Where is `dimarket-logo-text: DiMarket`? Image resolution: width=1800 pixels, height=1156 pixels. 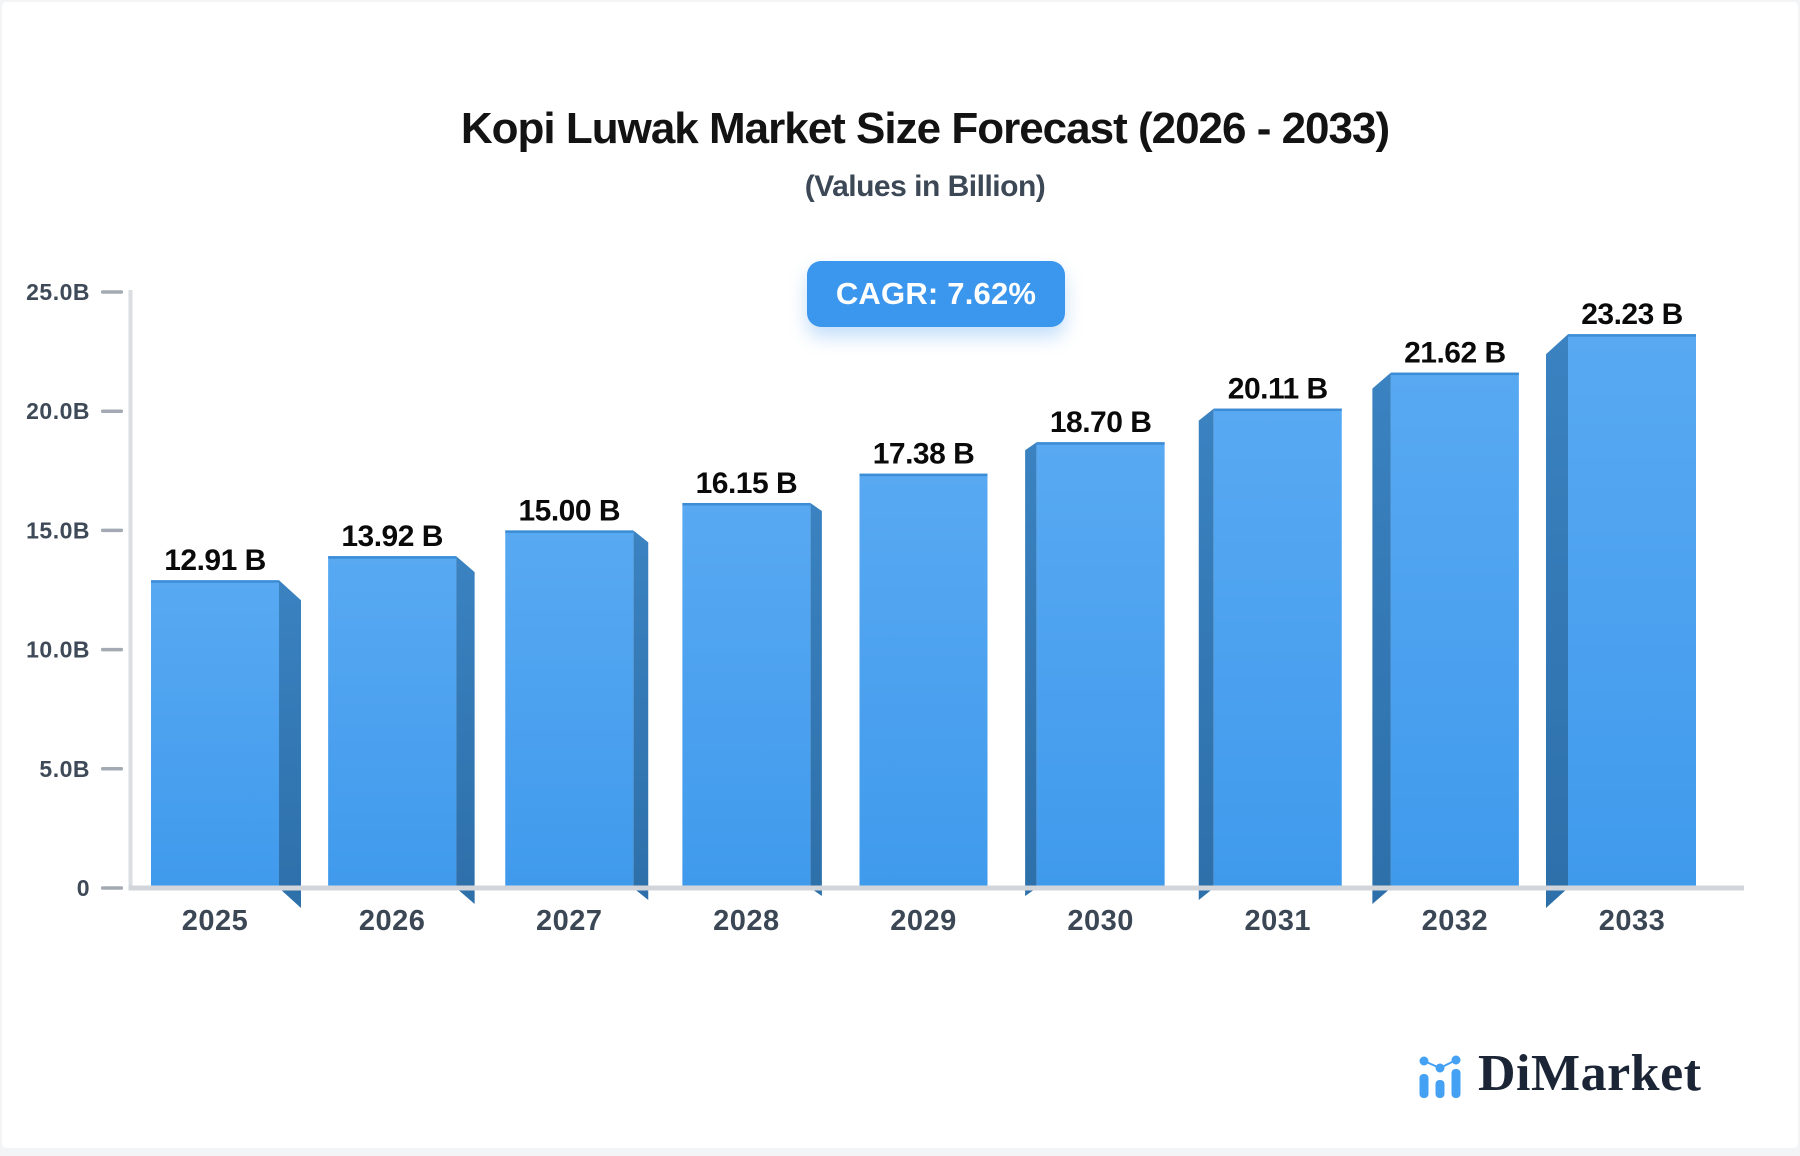
dimarket-logo-text: DiMarket is located at coordinates (1590, 1073).